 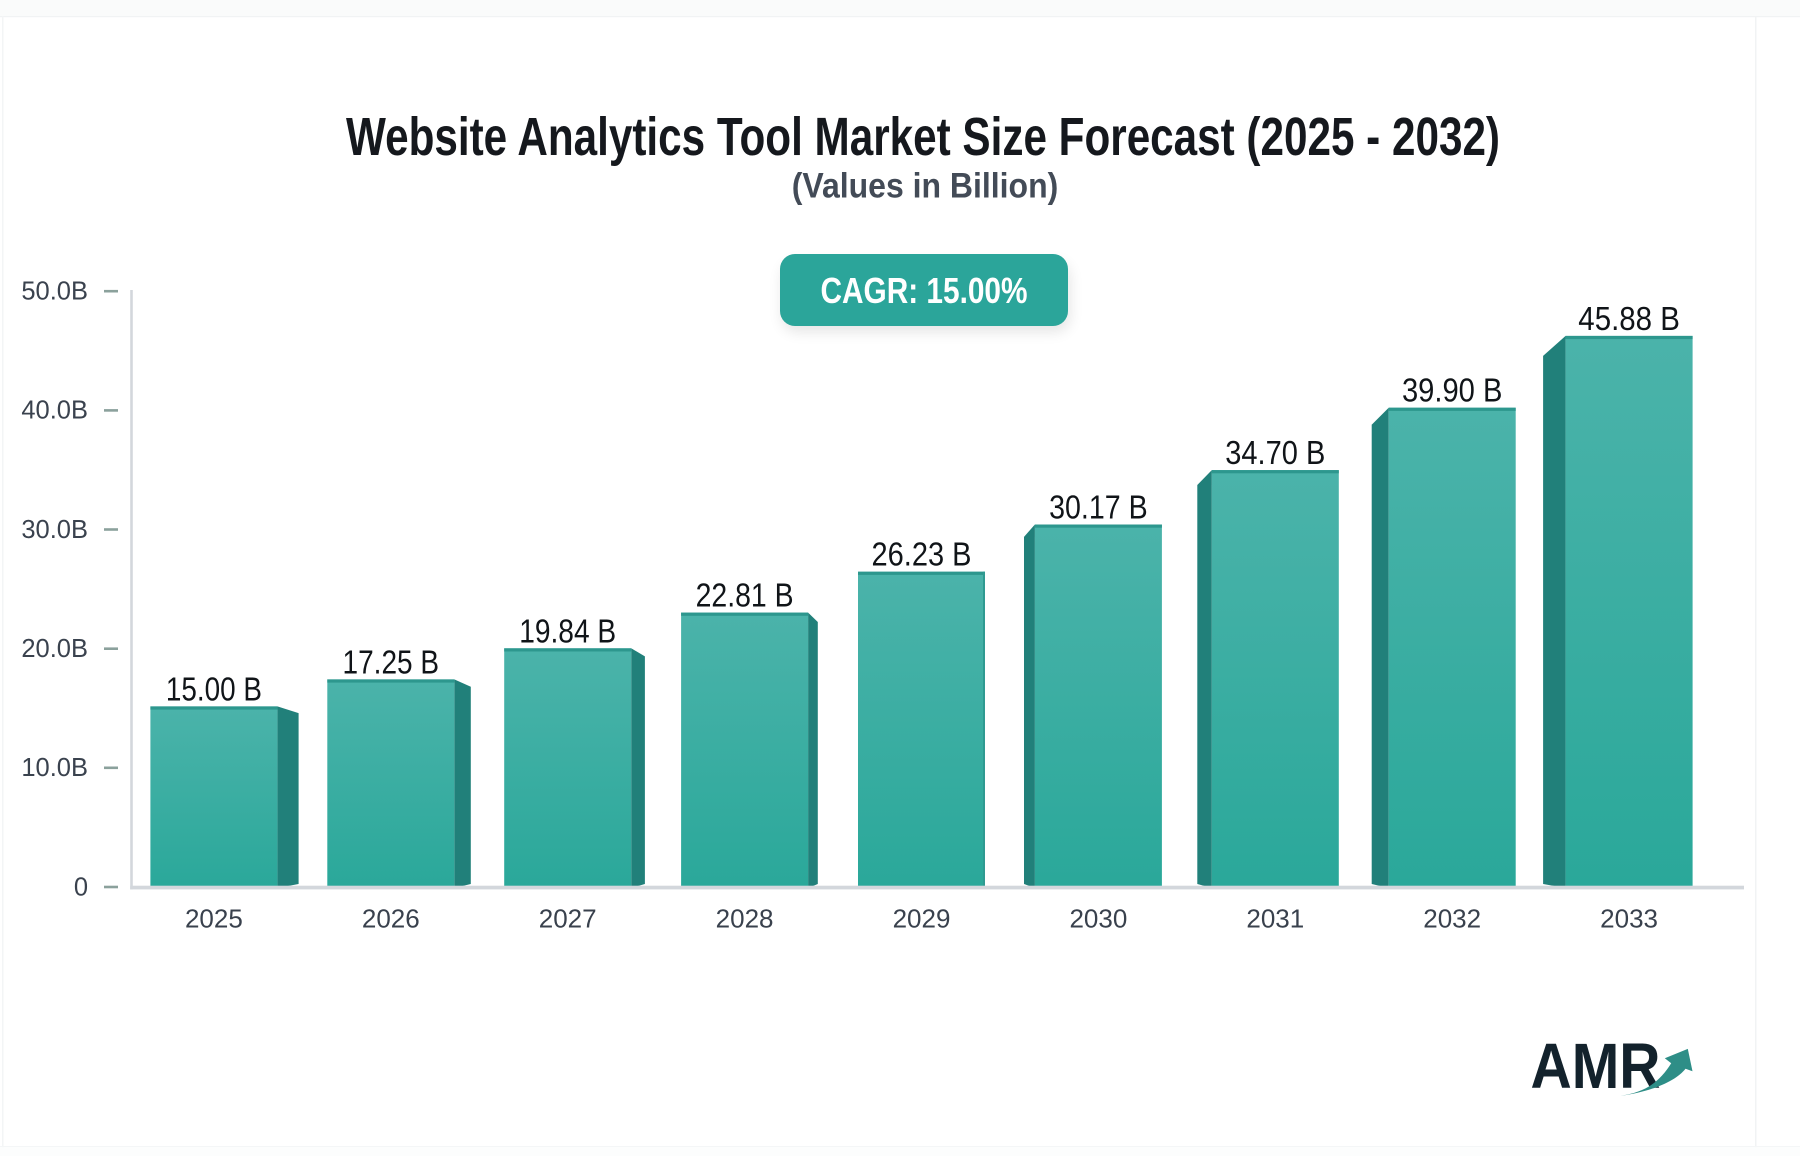 What do you see at coordinates (391, 661) in the screenshot?
I see `svg-text: 17.25 B` at bounding box center [391, 661].